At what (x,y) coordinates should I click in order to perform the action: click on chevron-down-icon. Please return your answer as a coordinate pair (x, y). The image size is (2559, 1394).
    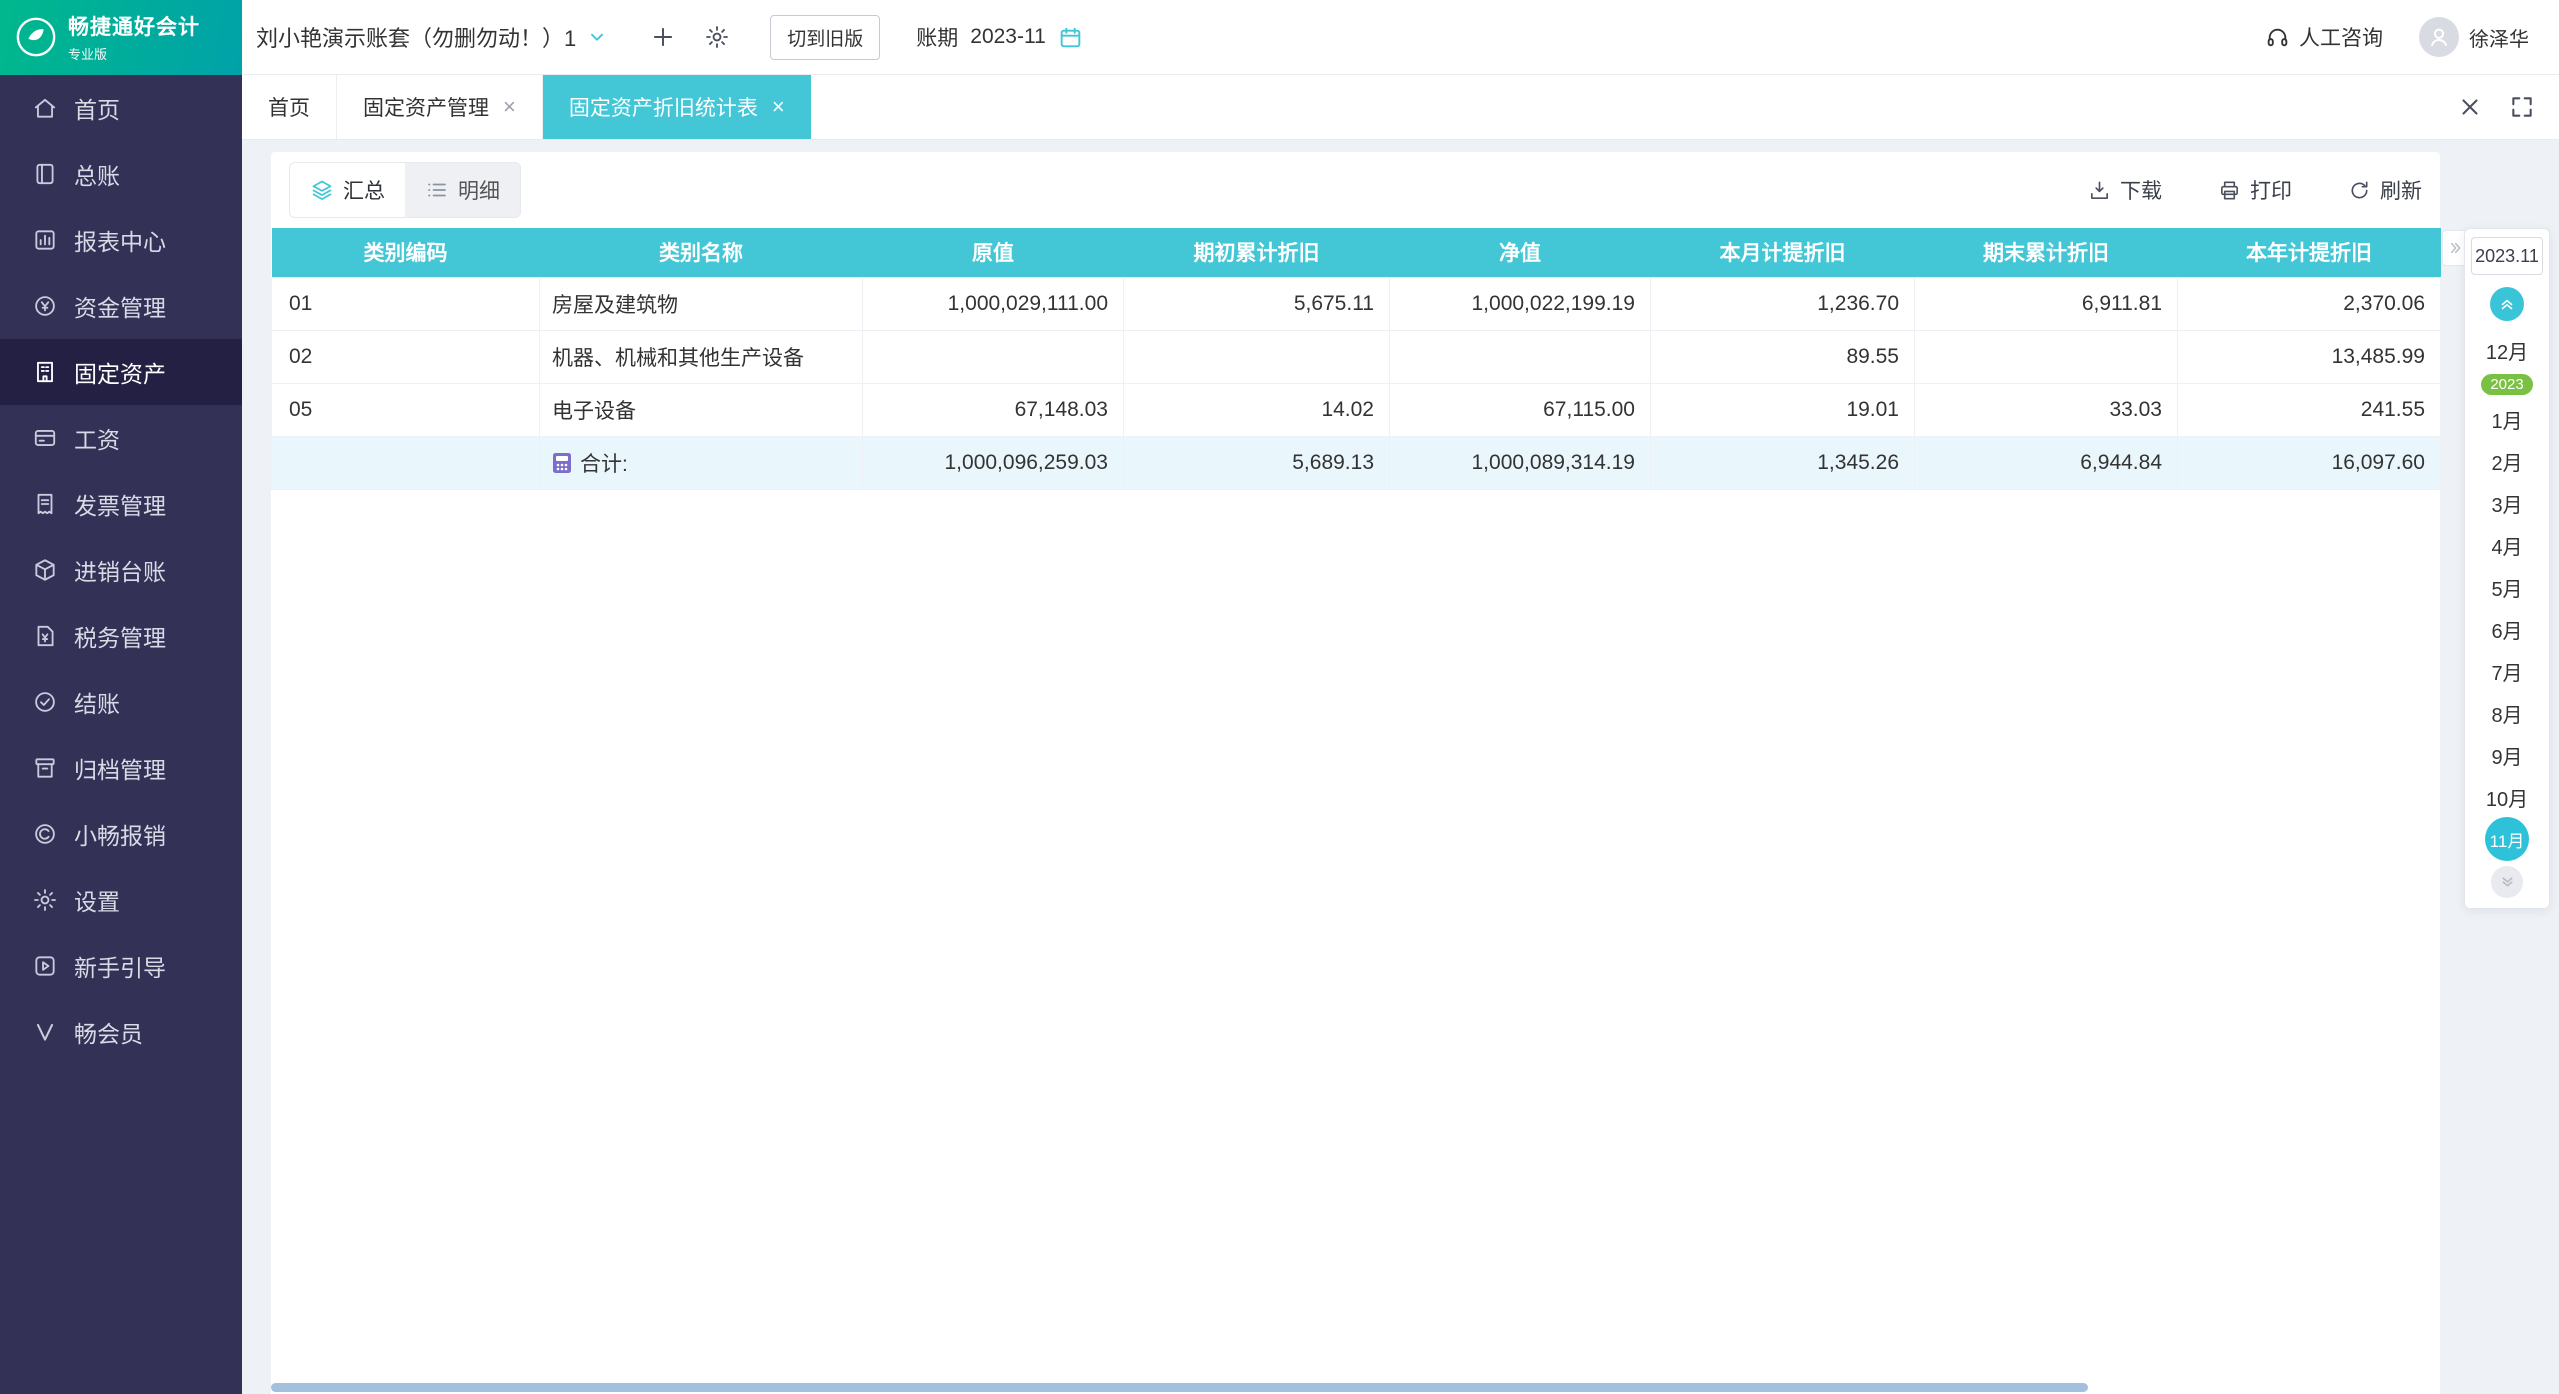
    Looking at the image, I should click on (597, 37).